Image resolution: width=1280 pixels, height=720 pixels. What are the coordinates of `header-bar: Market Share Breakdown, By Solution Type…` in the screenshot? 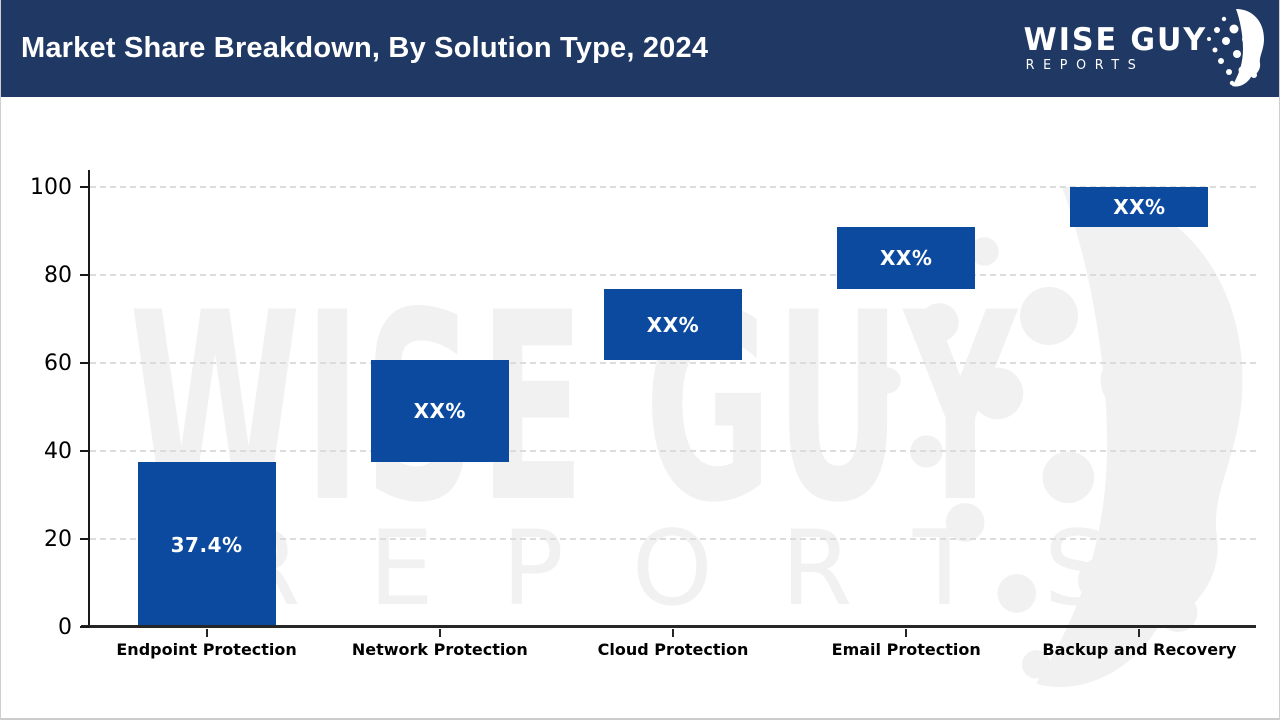 It's located at (640, 48).